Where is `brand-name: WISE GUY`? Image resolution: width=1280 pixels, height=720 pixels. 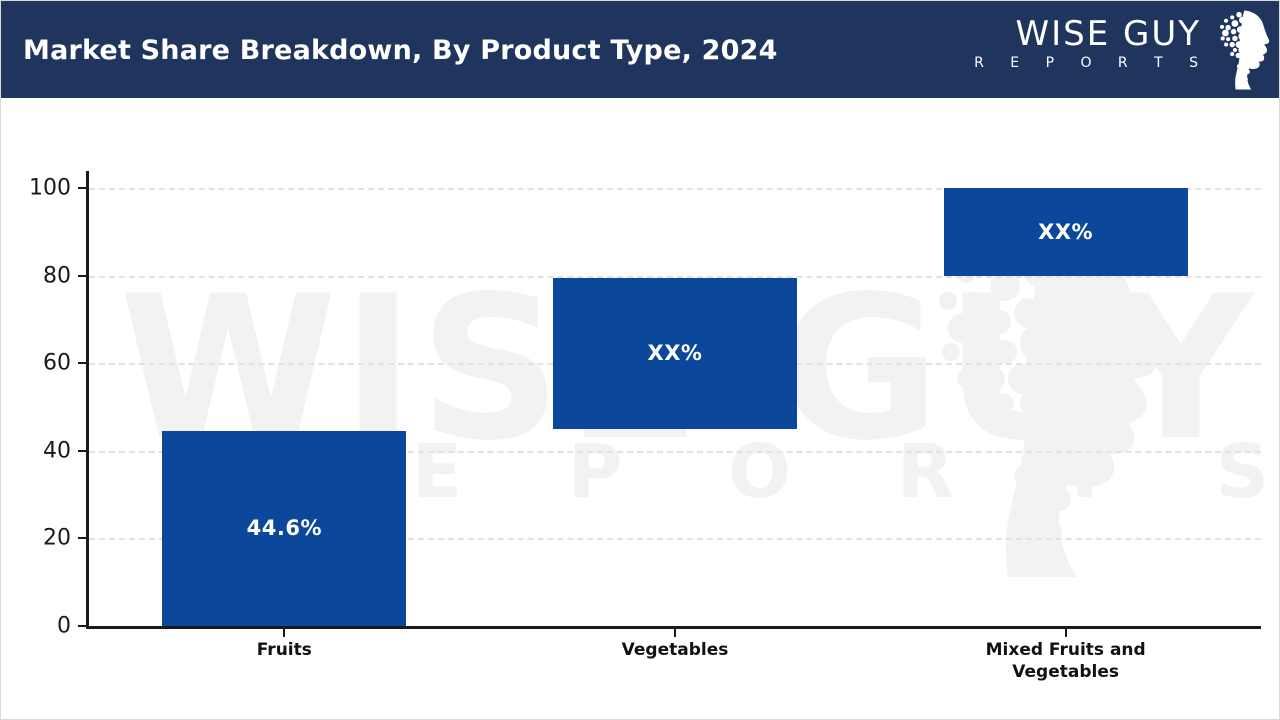
brand-name: WISE GUY is located at coordinates (1108, 34).